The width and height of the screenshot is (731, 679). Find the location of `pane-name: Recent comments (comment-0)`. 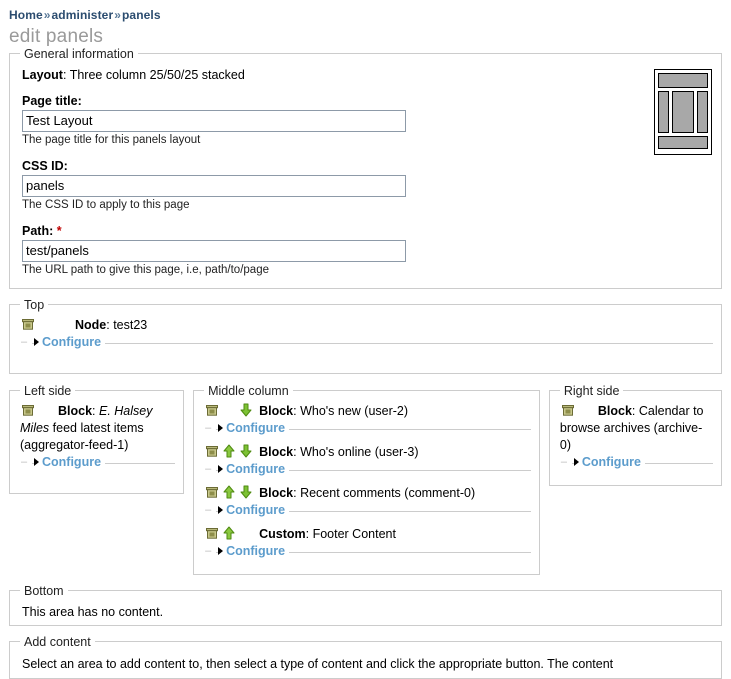

pane-name: Recent comments (comment-0) is located at coordinates (388, 492).